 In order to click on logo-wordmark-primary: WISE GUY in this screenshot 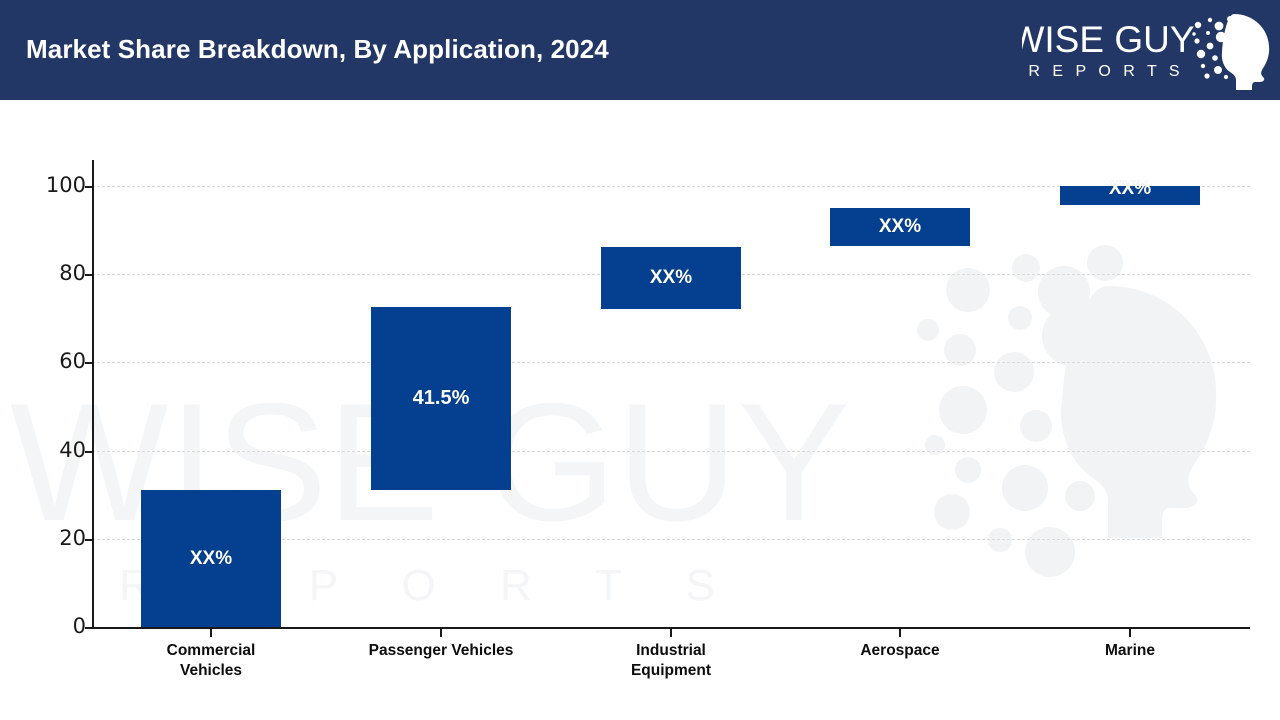, I will do `click(1108, 39)`.